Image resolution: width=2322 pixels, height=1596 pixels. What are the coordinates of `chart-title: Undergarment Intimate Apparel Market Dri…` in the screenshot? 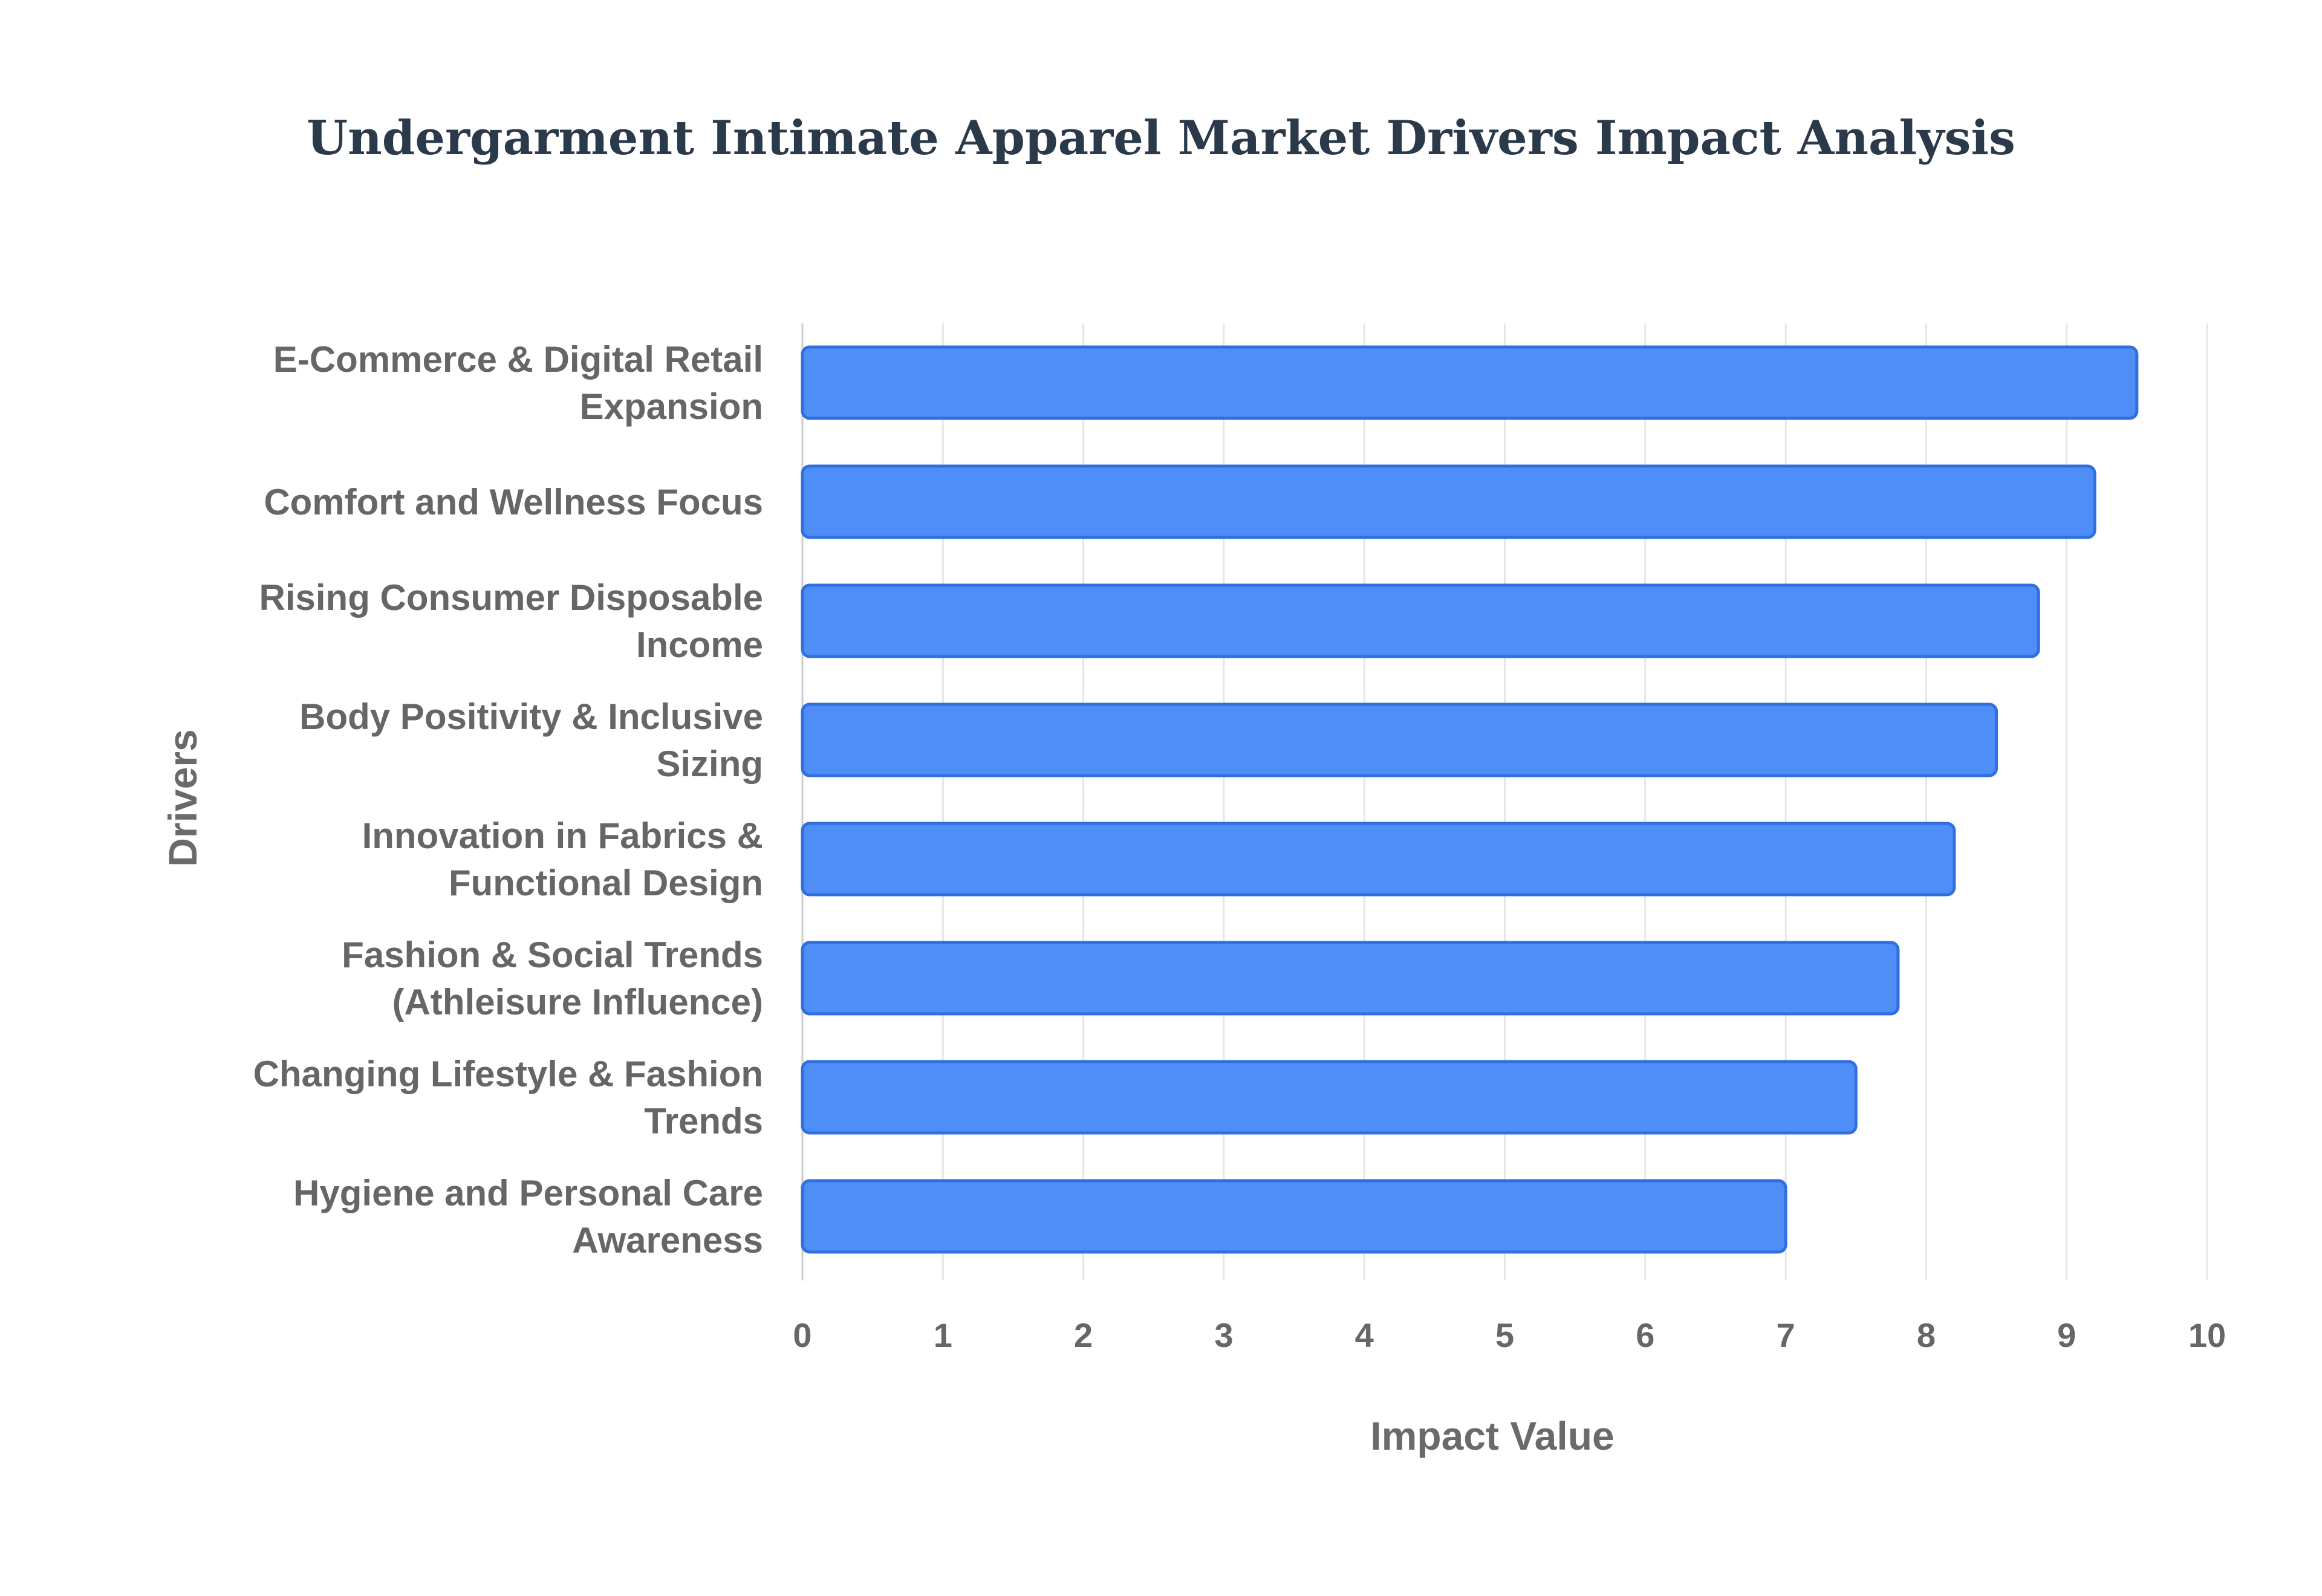 It's located at (1161, 138).